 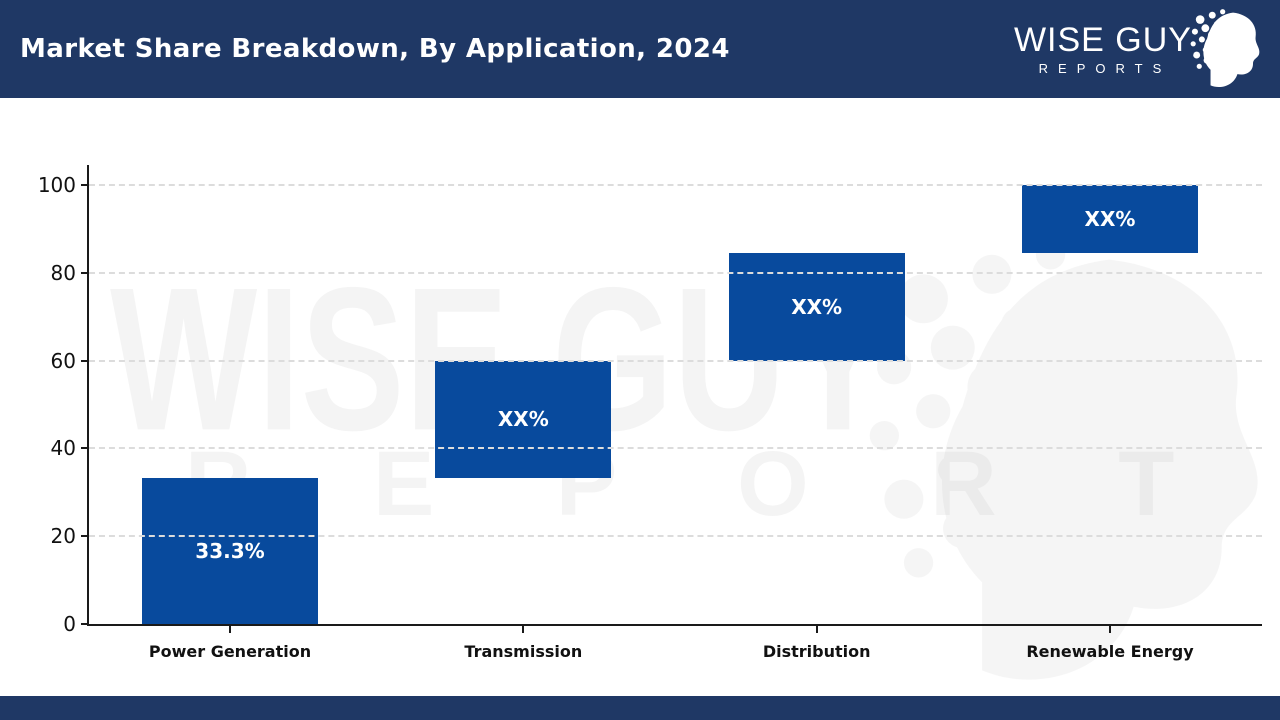 I want to click on bar-power-generation: 33.3%, so click(x=230, y=550).